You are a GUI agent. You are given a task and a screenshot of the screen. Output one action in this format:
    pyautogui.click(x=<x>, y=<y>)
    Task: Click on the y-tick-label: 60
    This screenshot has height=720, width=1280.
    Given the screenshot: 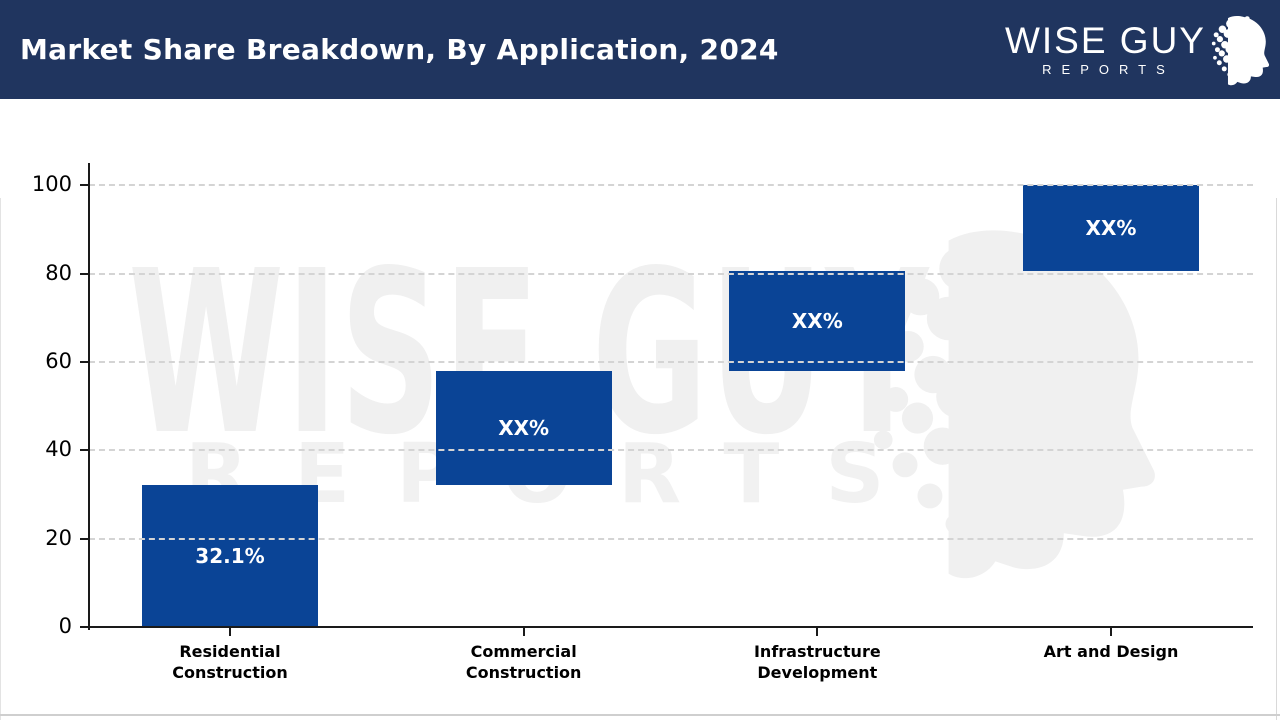 What is the action you would take?
    pyautogui.click(x=58, y=361)
    